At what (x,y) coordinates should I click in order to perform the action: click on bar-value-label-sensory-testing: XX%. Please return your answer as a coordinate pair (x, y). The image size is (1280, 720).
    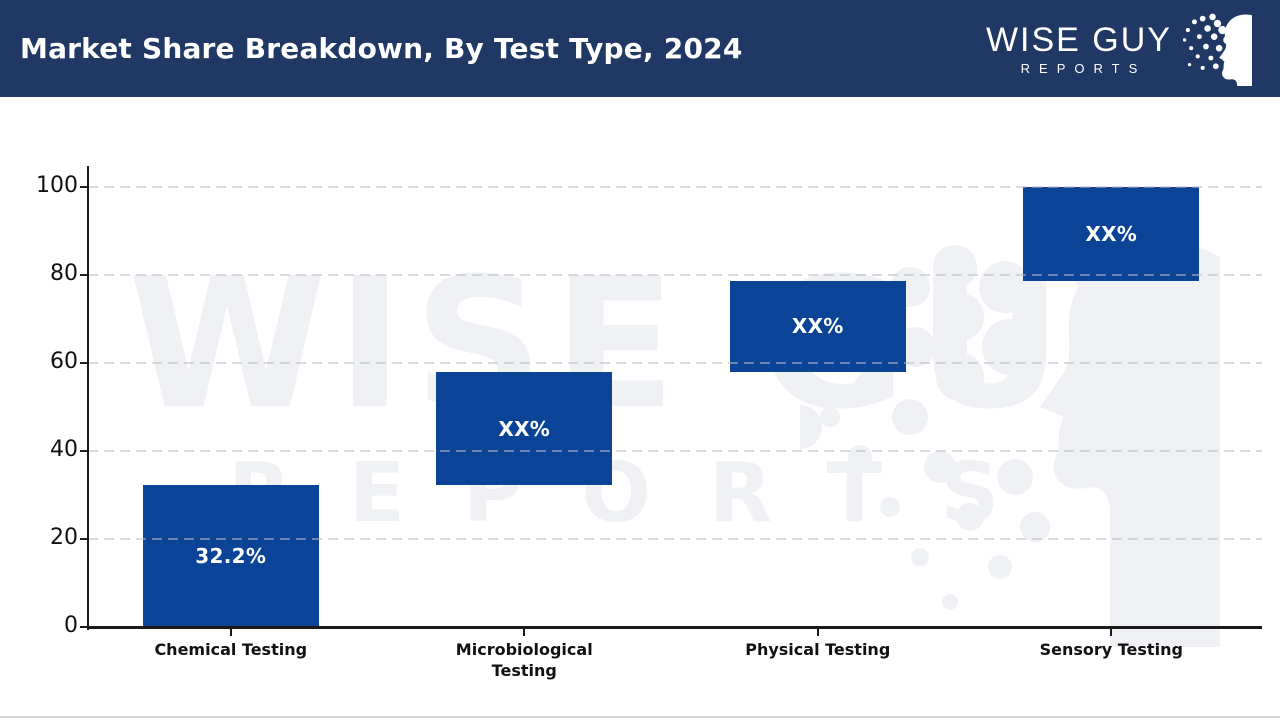
    Looking at the image, I should click on (1111, 234).